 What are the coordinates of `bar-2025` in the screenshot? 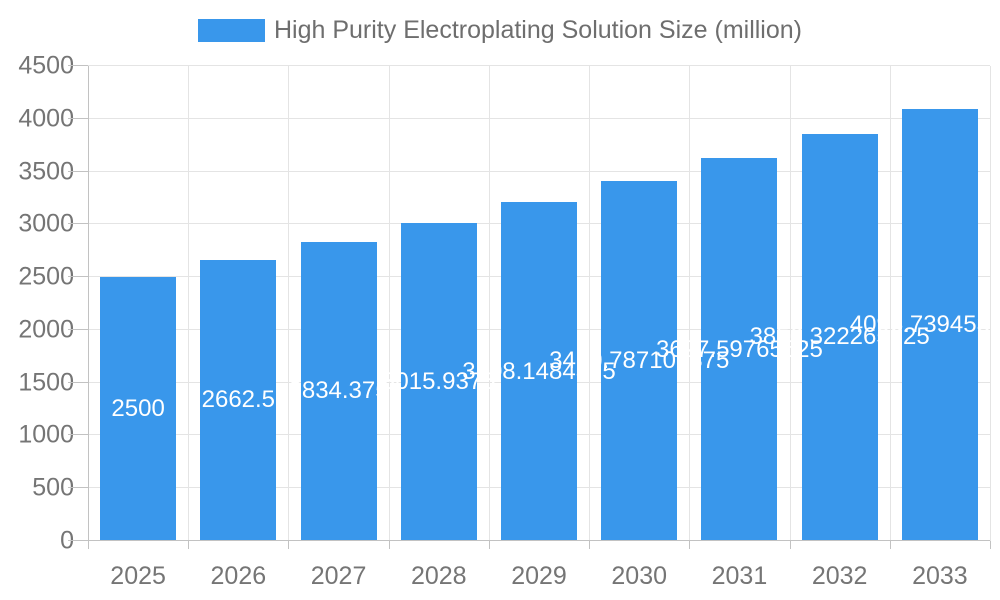 It's located at (138, 409).